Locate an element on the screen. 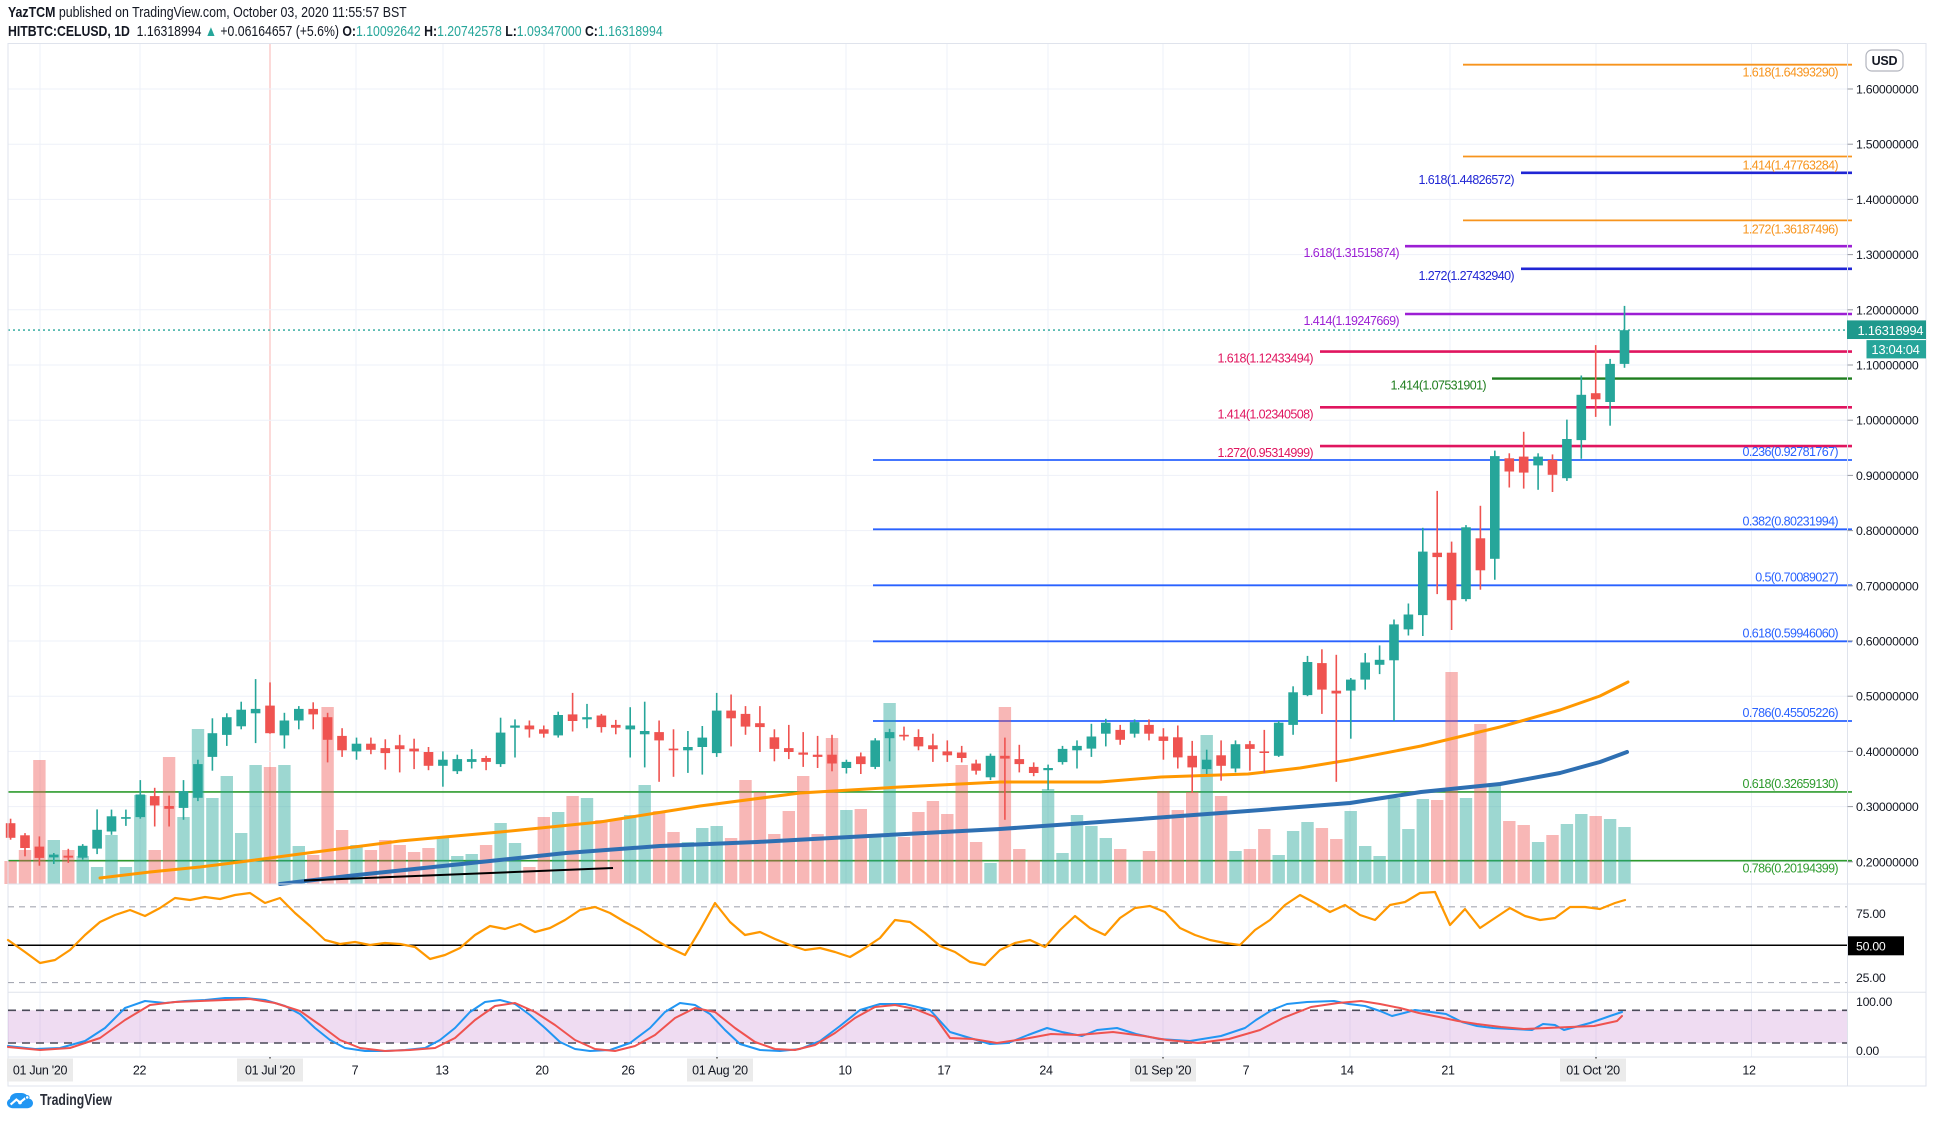  svg-text: 1.618(1.44826572) is located at coordinates (1467, 180).